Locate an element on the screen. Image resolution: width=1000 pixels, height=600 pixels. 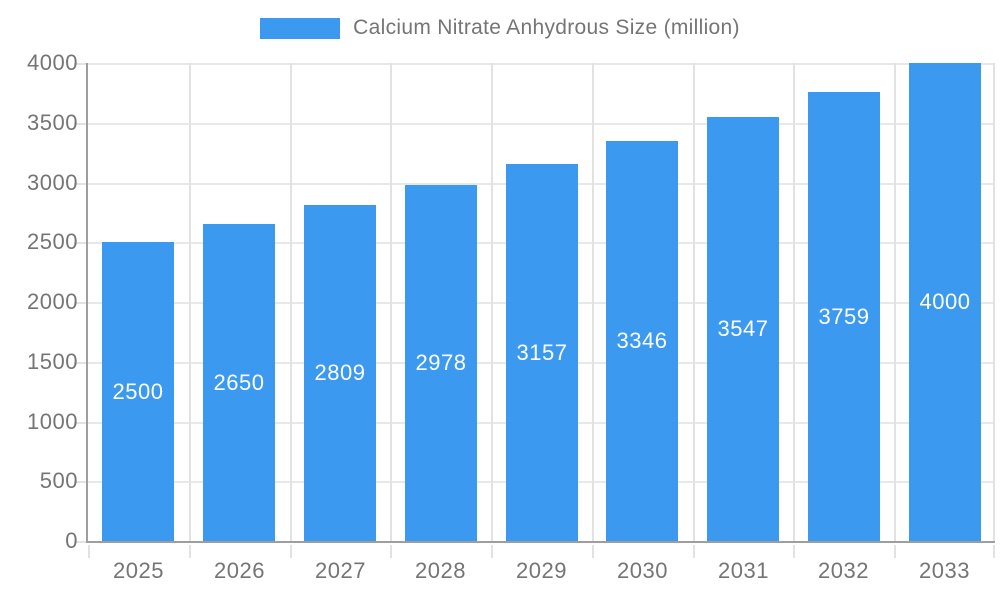
x-axis-tick-label: 2025 is located at coordinates (138, 570).